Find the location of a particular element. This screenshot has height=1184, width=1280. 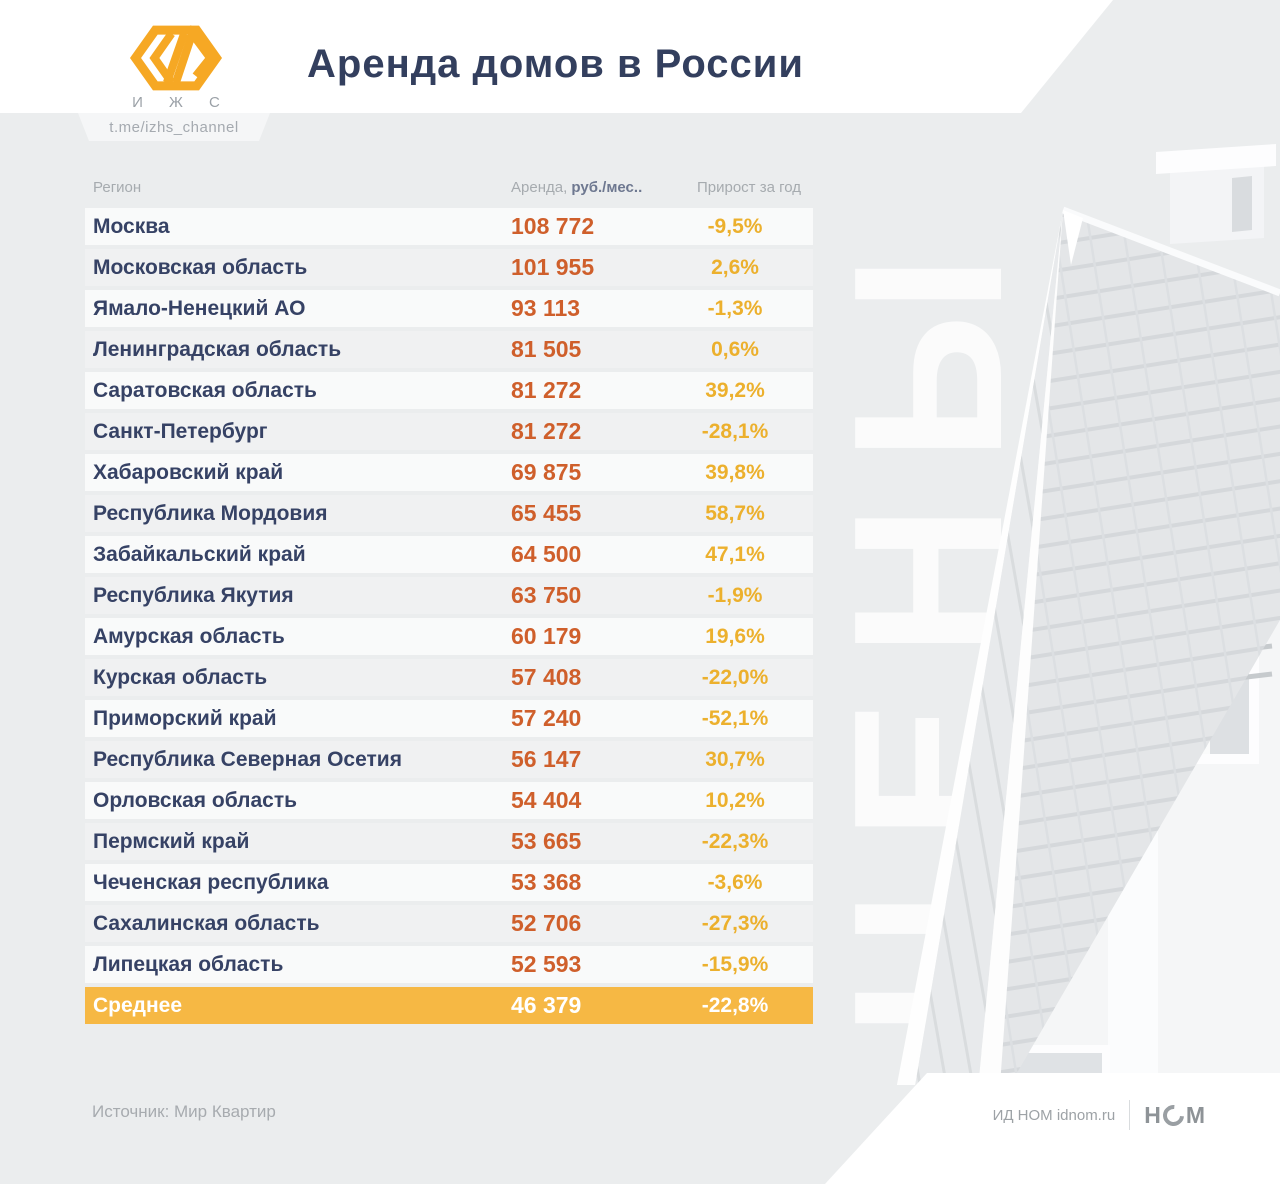

growth-value: 39,2% is located at coordinates (735, 390).